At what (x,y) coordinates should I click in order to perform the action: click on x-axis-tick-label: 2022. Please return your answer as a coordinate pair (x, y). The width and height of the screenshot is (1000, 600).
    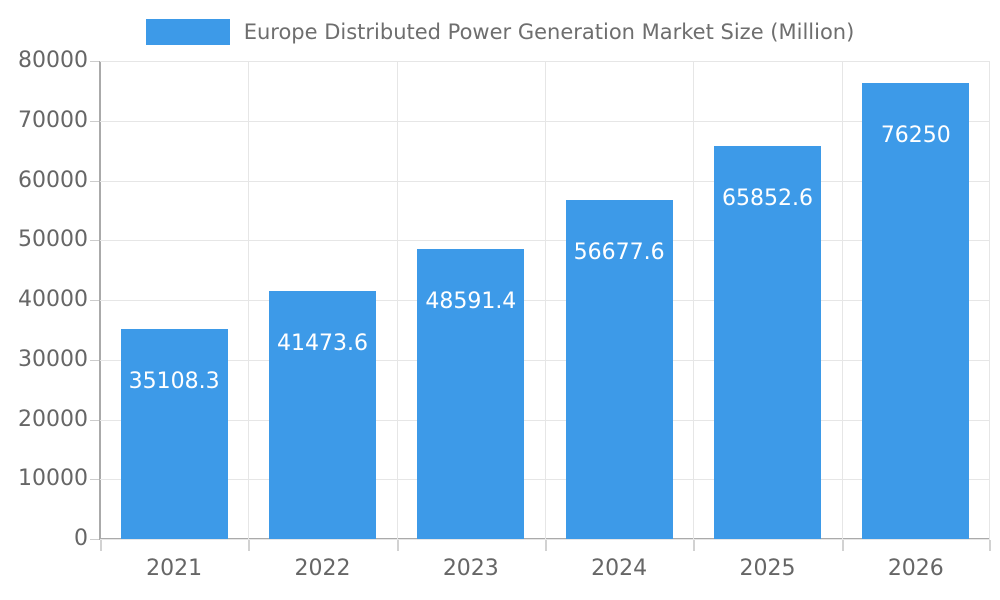
    Looking at the image, I should click on (322, 568).